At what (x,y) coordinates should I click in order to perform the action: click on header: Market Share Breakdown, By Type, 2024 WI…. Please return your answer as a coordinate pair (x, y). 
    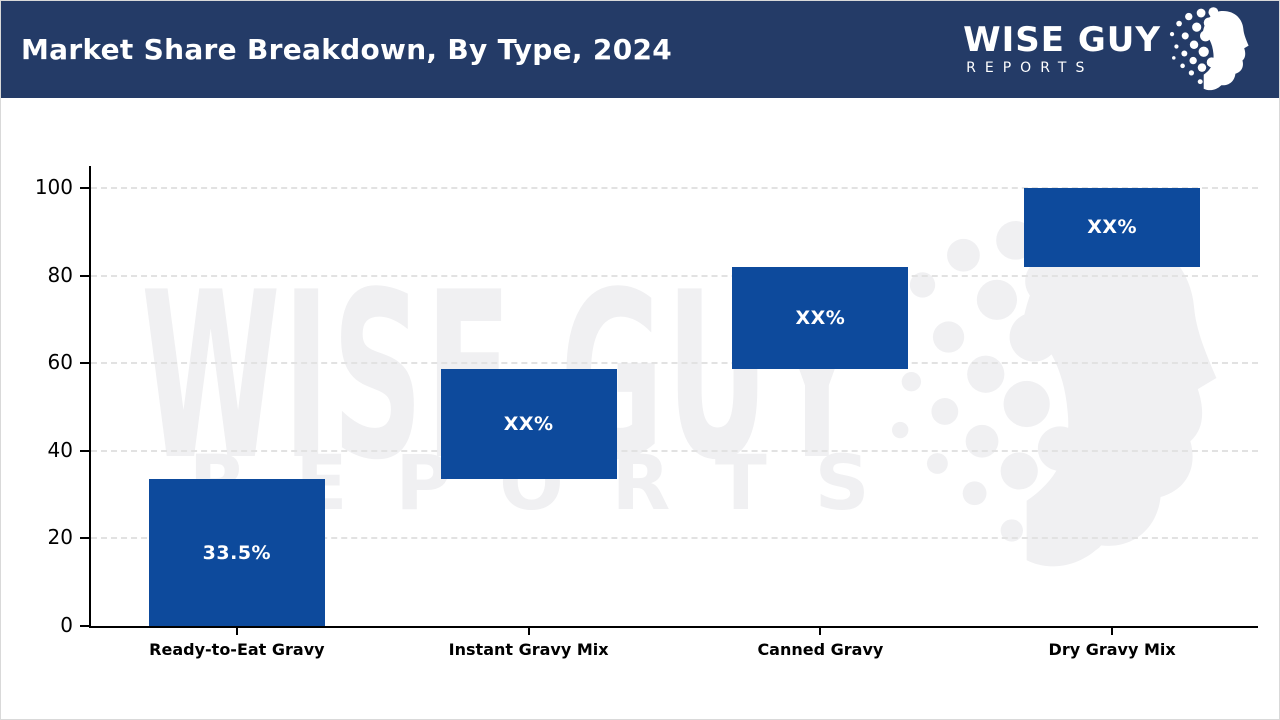
    Looking at the image, I should click on (640, 49).